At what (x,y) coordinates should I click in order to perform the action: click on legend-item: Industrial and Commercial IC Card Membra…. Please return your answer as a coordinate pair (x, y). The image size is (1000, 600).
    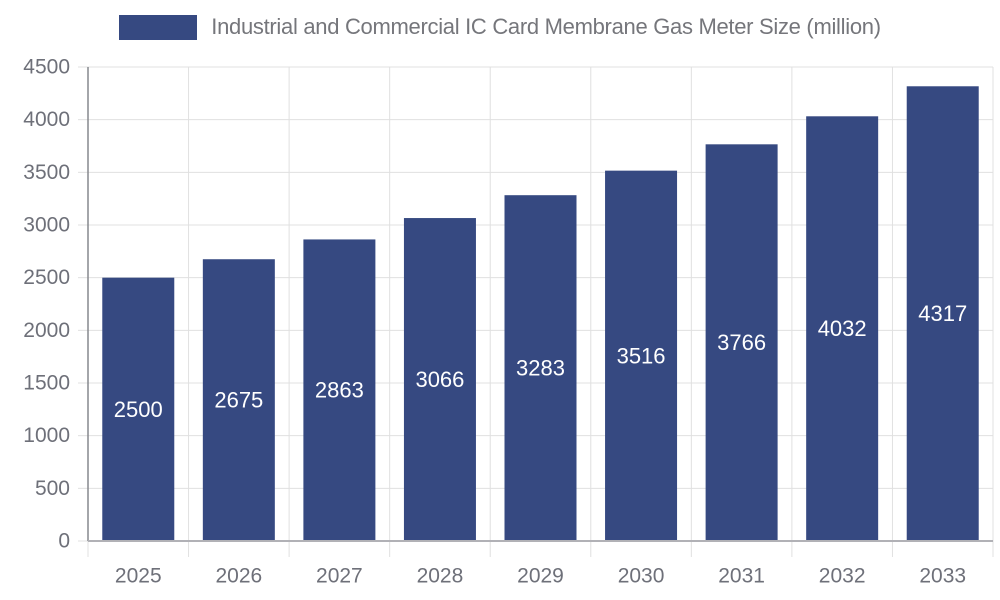
    Looking at the image, I should click on (500, 27).